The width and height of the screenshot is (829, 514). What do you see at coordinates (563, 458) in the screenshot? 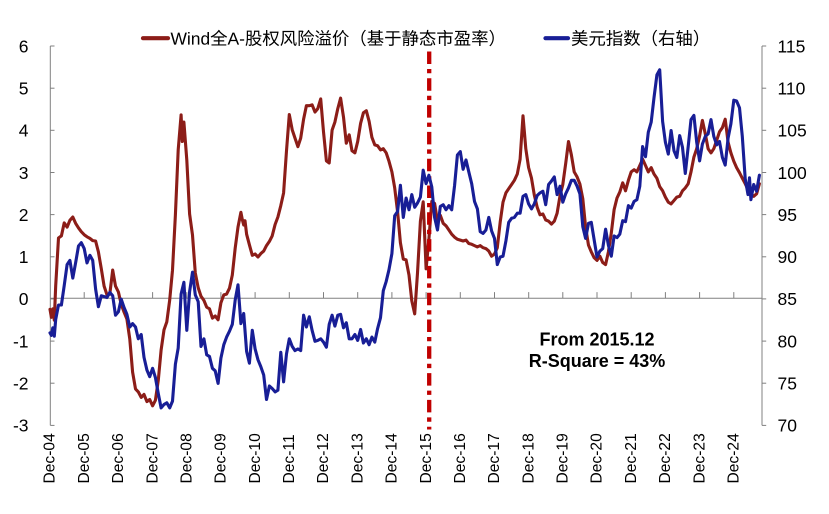
I see `svg-text: Dec-19` at bounding box center [563, 458].